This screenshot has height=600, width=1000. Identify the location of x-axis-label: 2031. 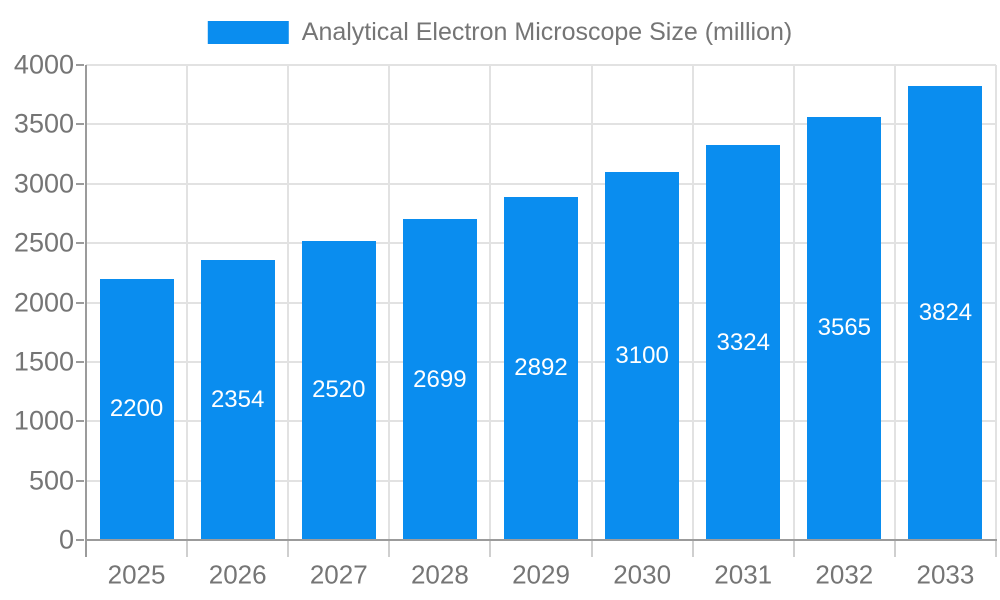
(743, 574).